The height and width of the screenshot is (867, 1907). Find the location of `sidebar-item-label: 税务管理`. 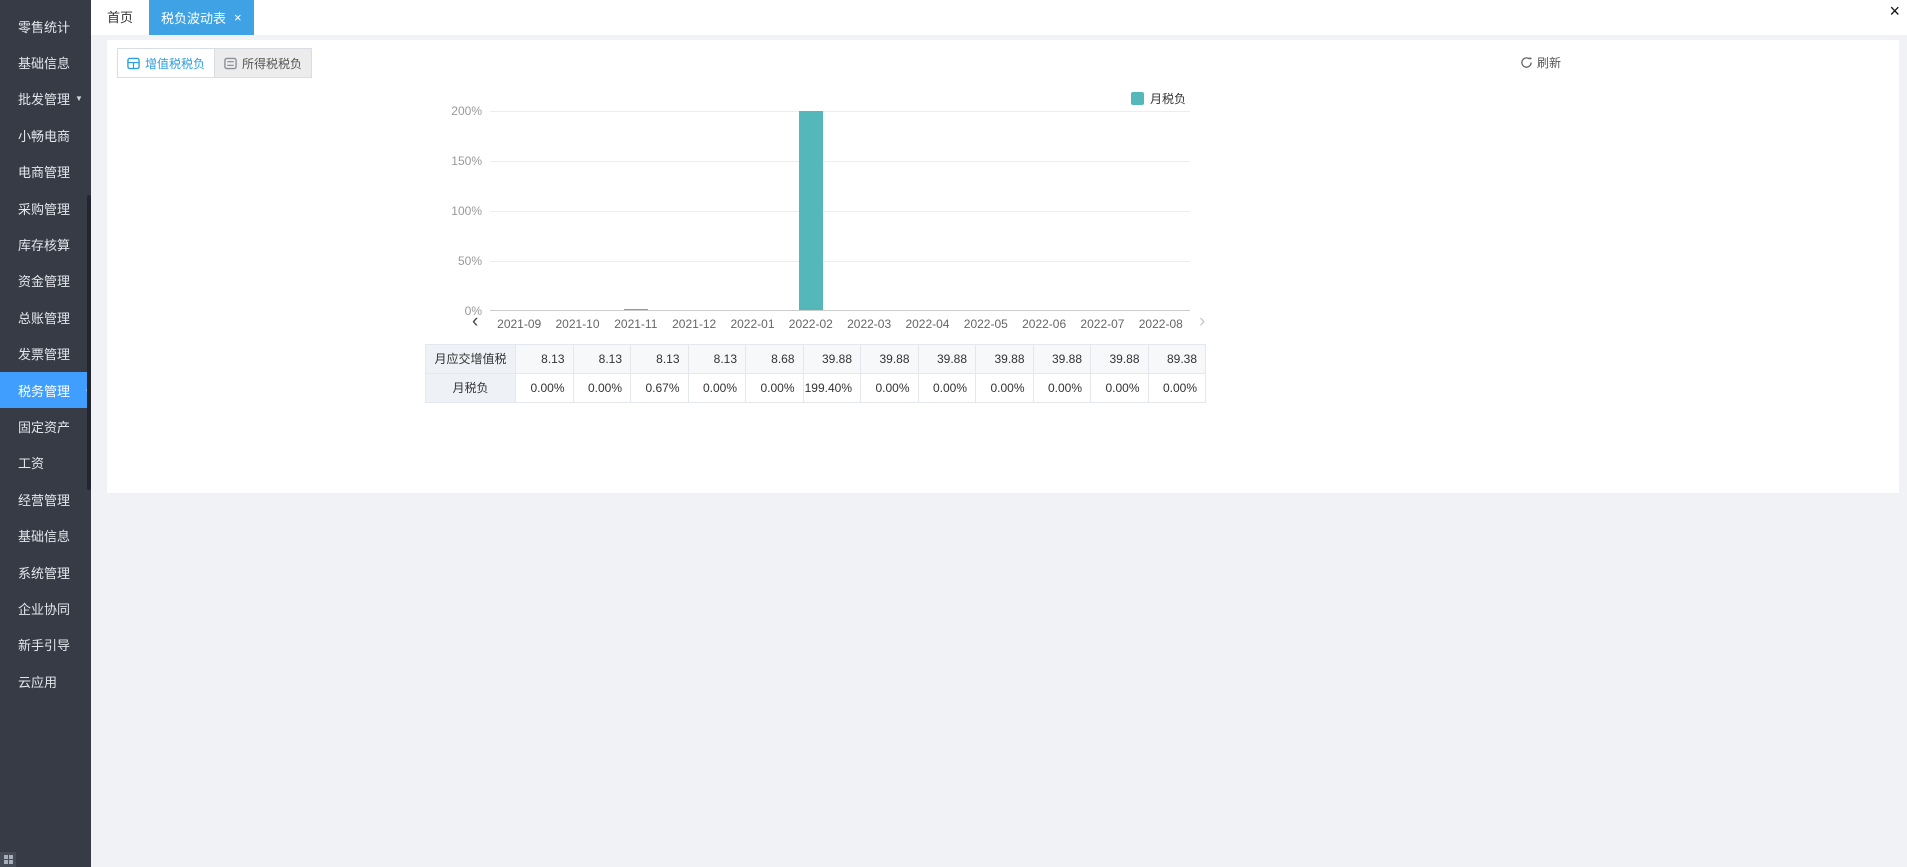

sidebar-item-label: 税务管理 is located at coordinates (44, 391).